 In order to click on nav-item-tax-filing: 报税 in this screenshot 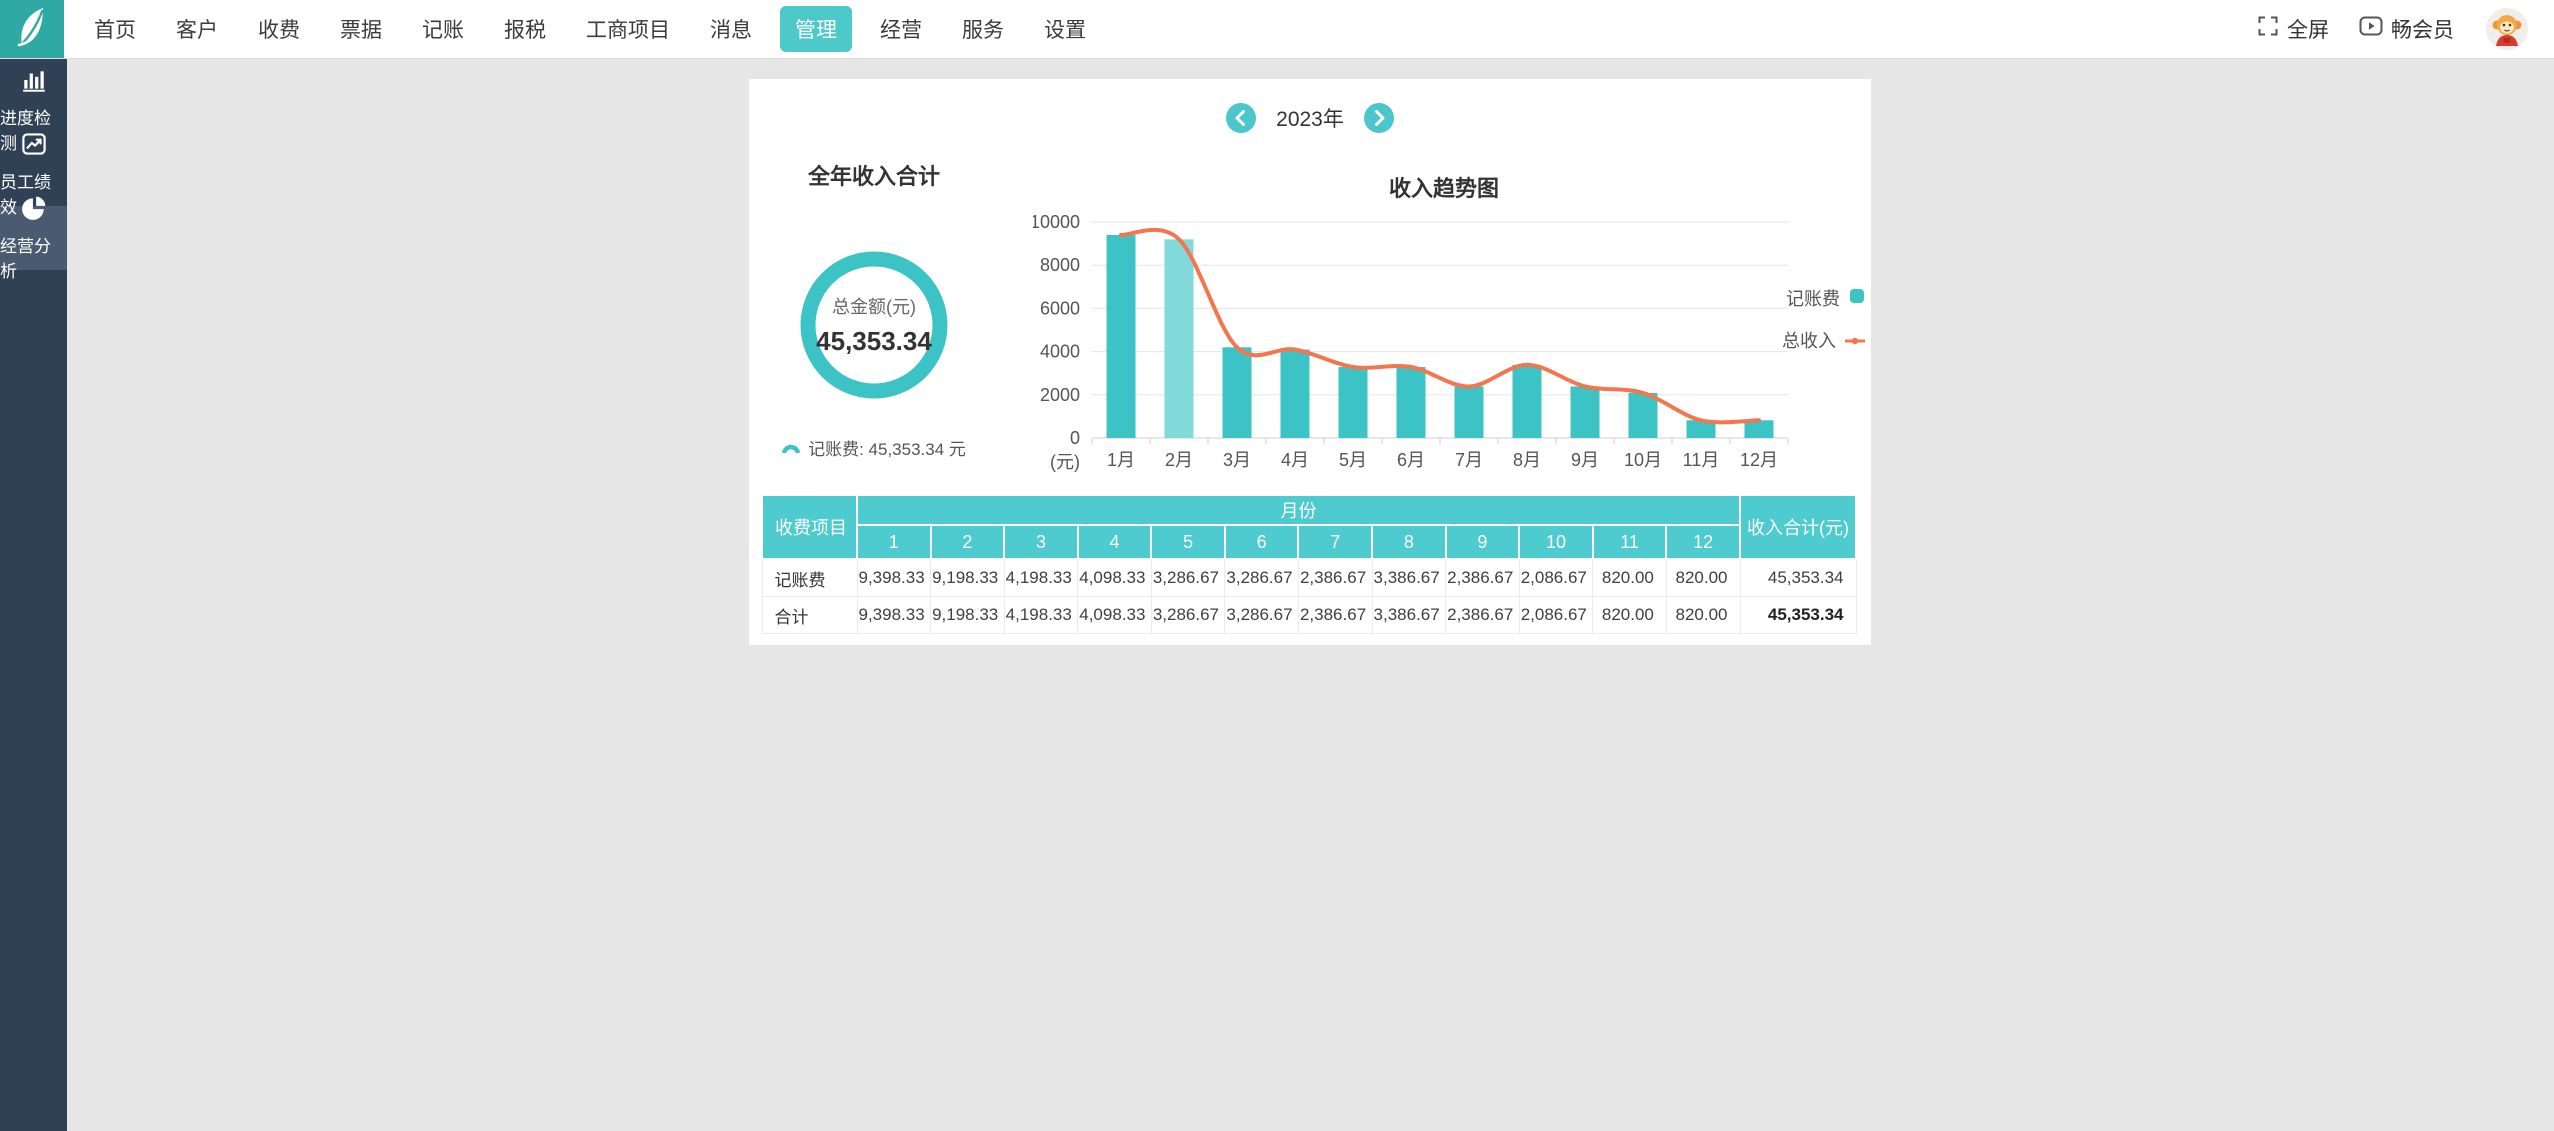, I will do `click(525, 30)`.